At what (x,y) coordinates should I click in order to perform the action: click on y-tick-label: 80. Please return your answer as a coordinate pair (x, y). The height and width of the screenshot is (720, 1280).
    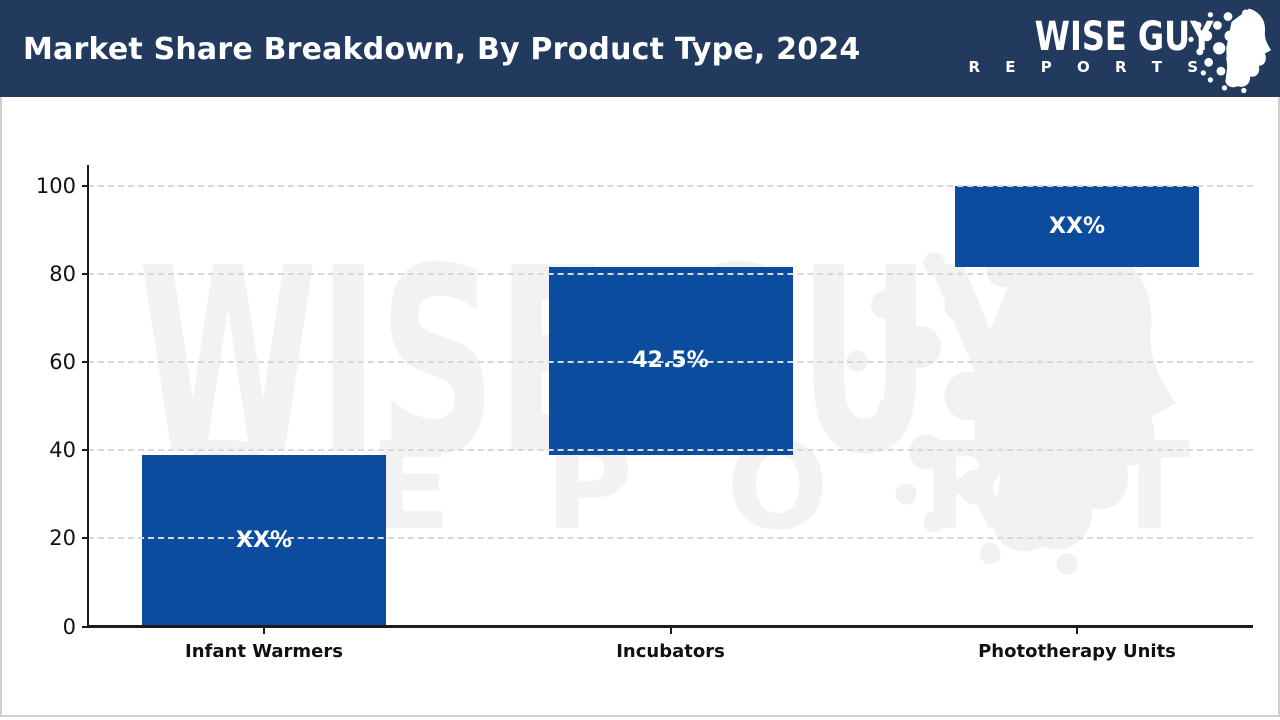
    Looking at the image, I should click on (62, 274).